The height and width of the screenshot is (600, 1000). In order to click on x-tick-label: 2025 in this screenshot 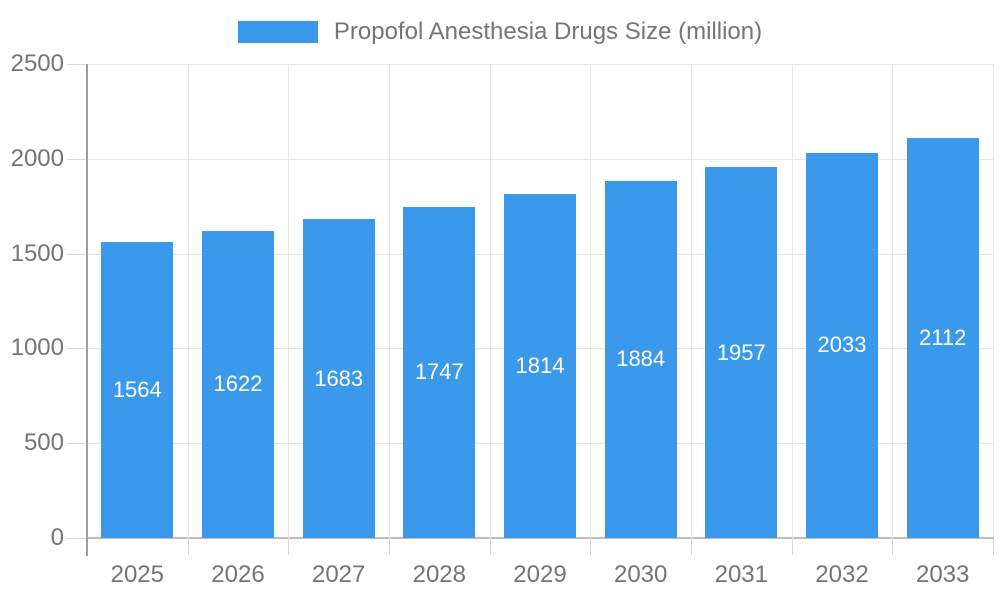, I will do `click(137, 574)`.